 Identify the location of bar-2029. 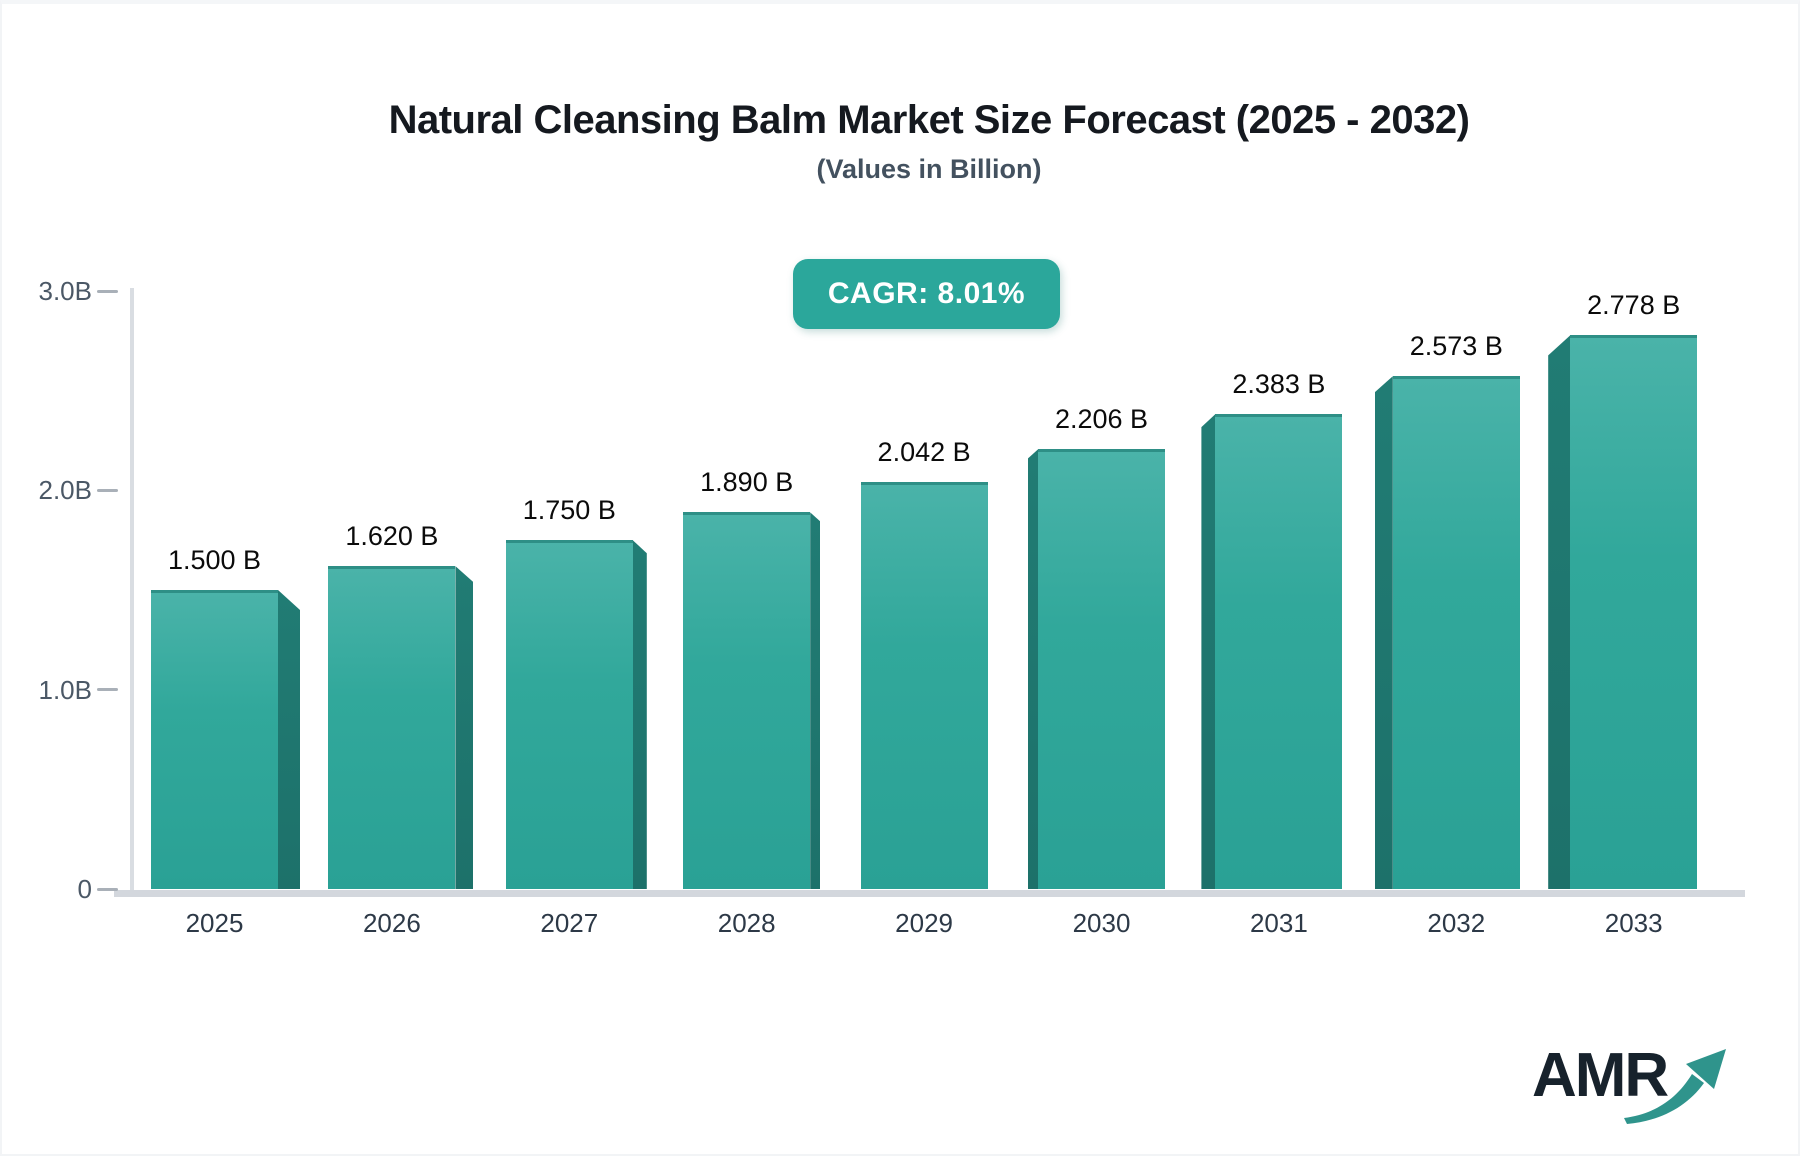
(924, 685).